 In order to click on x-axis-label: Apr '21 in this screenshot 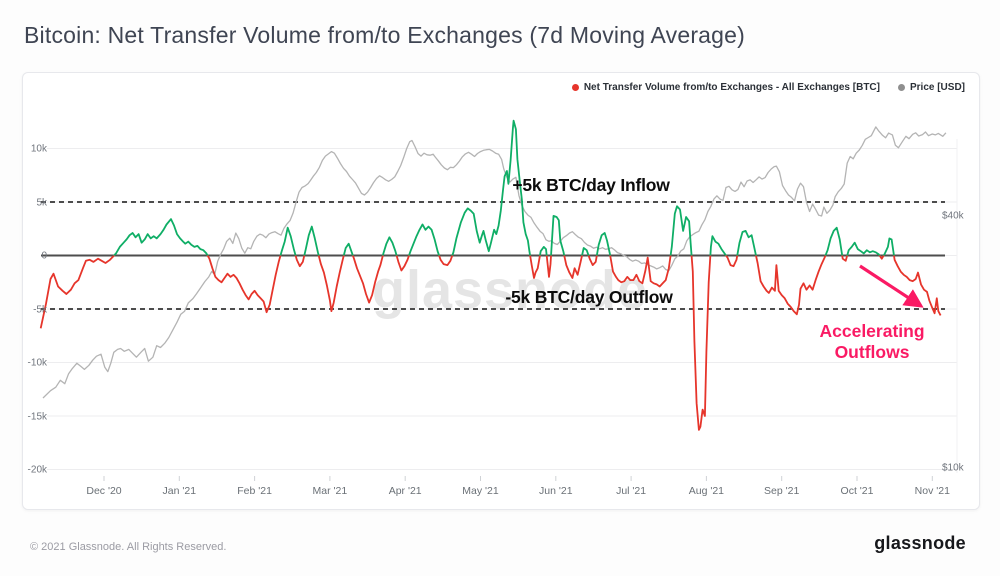, I will do `click(405, 491)`.